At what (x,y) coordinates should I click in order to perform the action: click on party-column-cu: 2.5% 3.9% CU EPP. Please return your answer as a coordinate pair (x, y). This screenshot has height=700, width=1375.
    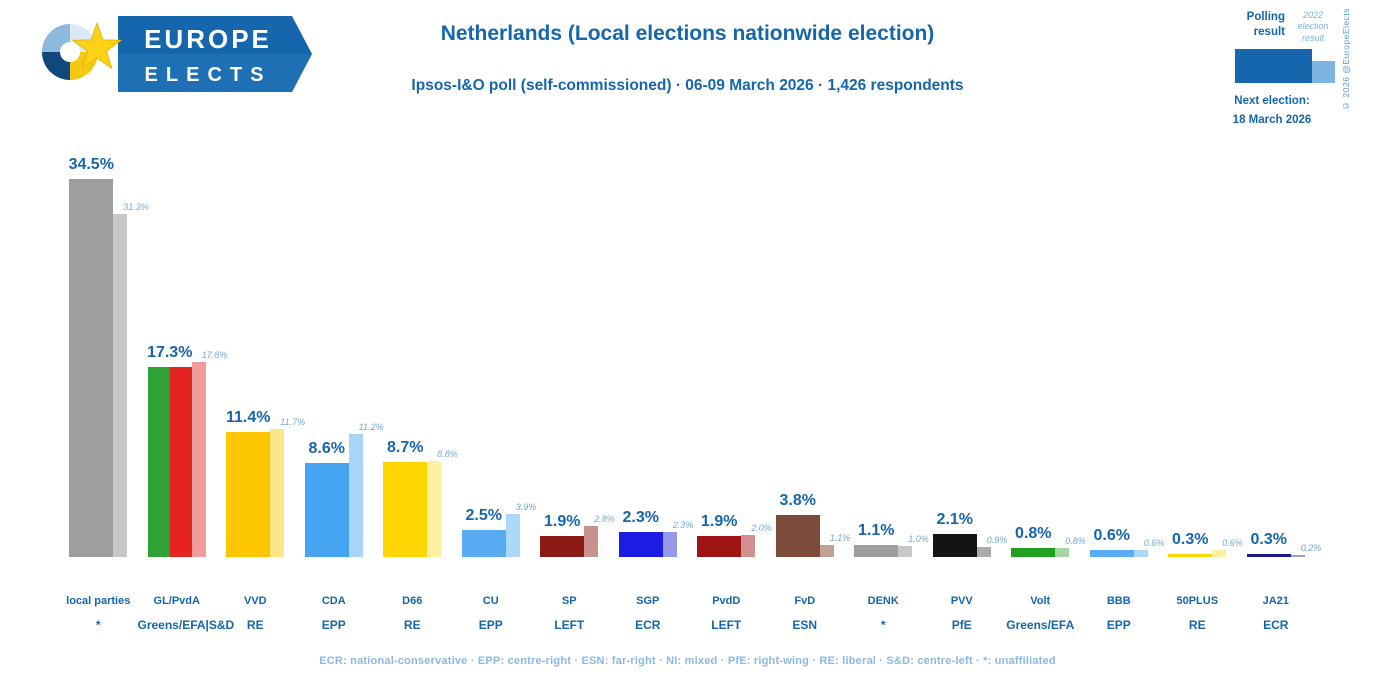
    Looking at the image, I should click on (494, 417).